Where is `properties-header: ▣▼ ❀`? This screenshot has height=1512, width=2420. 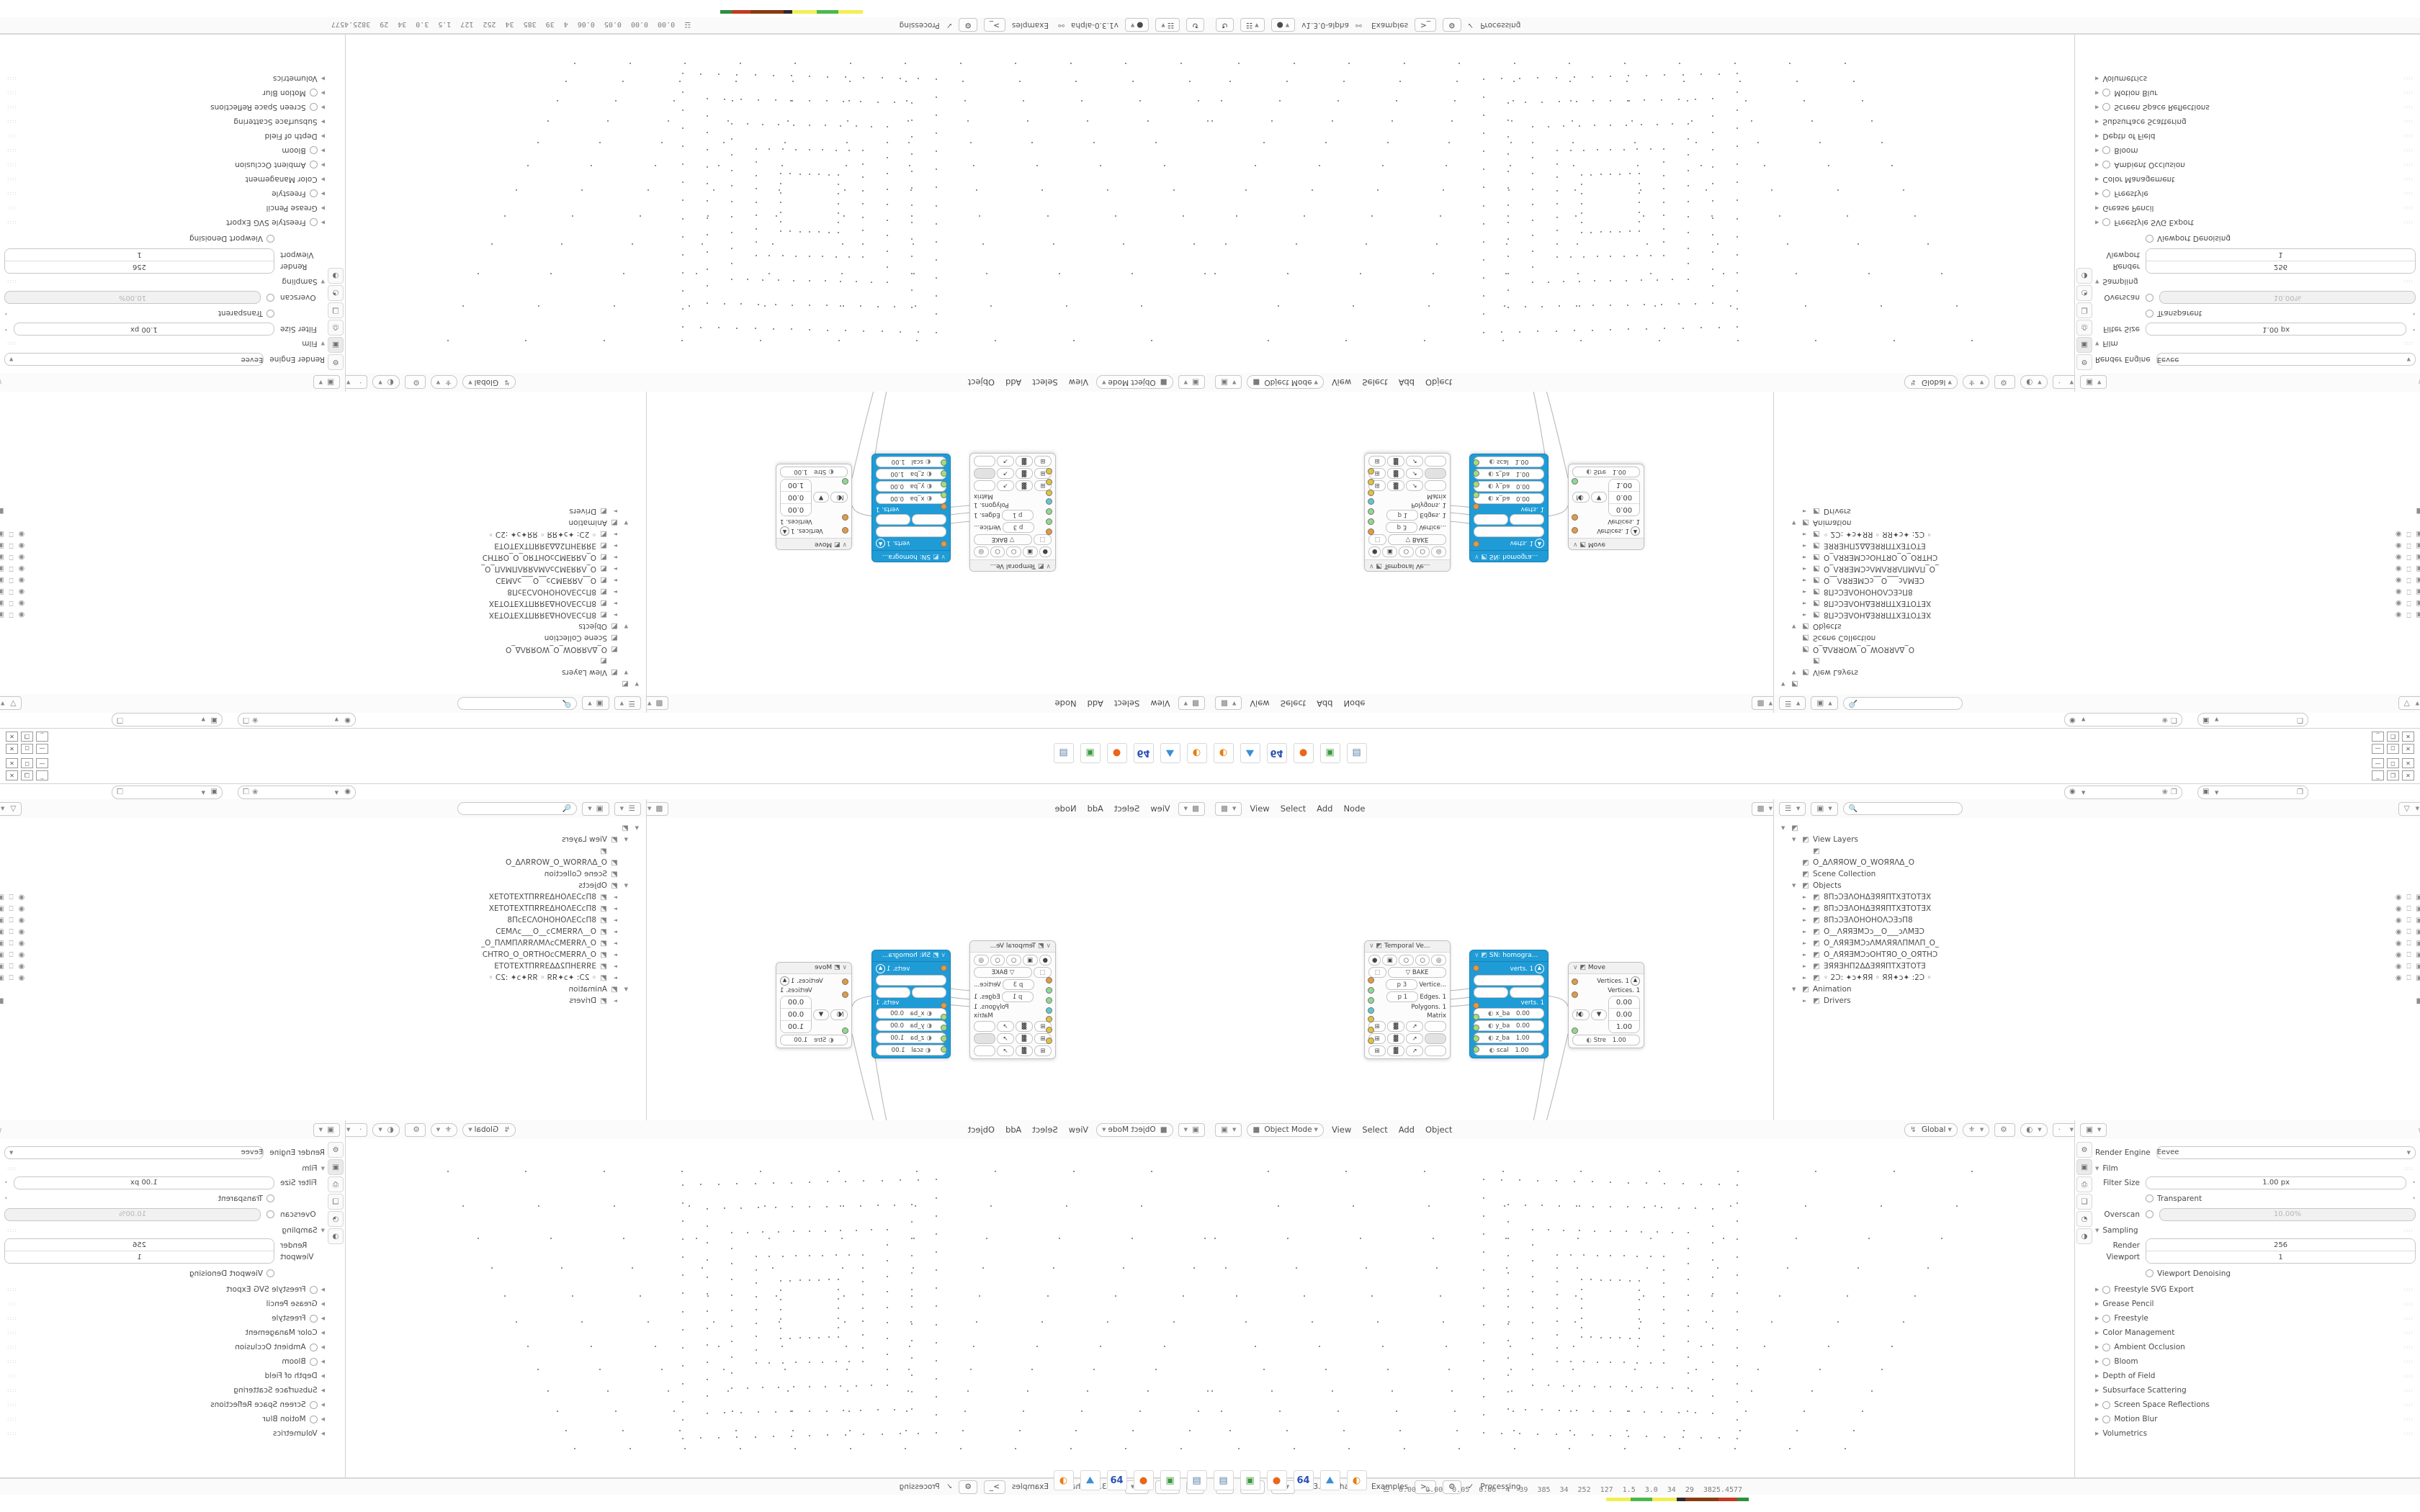
properties-header: ▣▼ ❀ is located at coordinates (172, 1130).